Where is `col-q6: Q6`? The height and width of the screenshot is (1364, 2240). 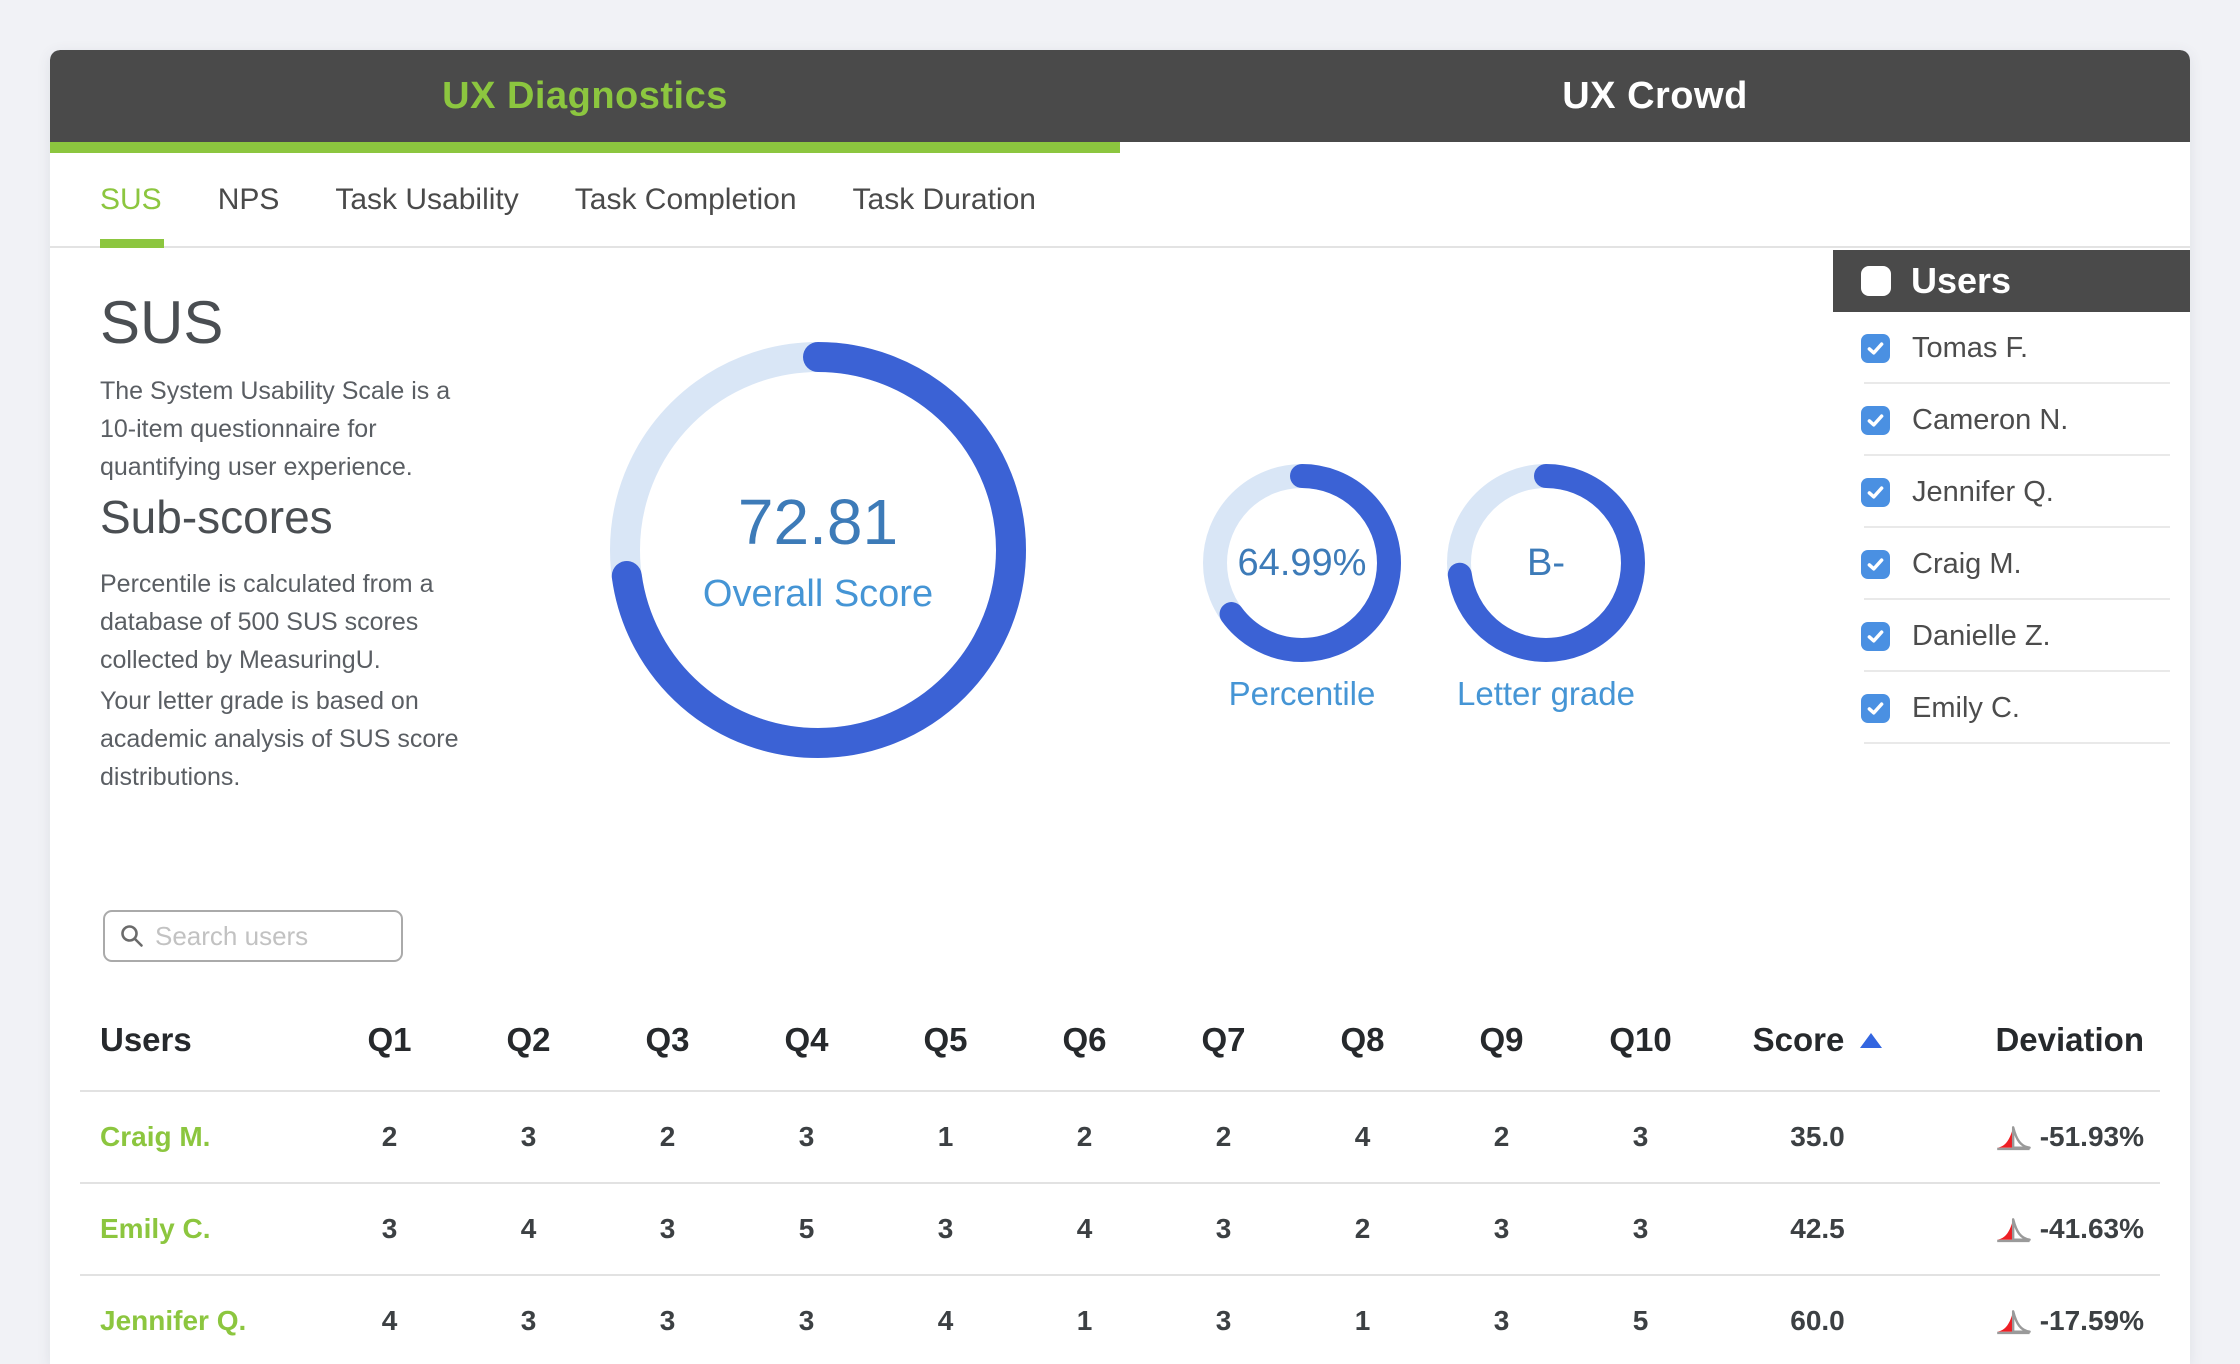
col-q6: Q6 is located at coordinates (1084, 1039).